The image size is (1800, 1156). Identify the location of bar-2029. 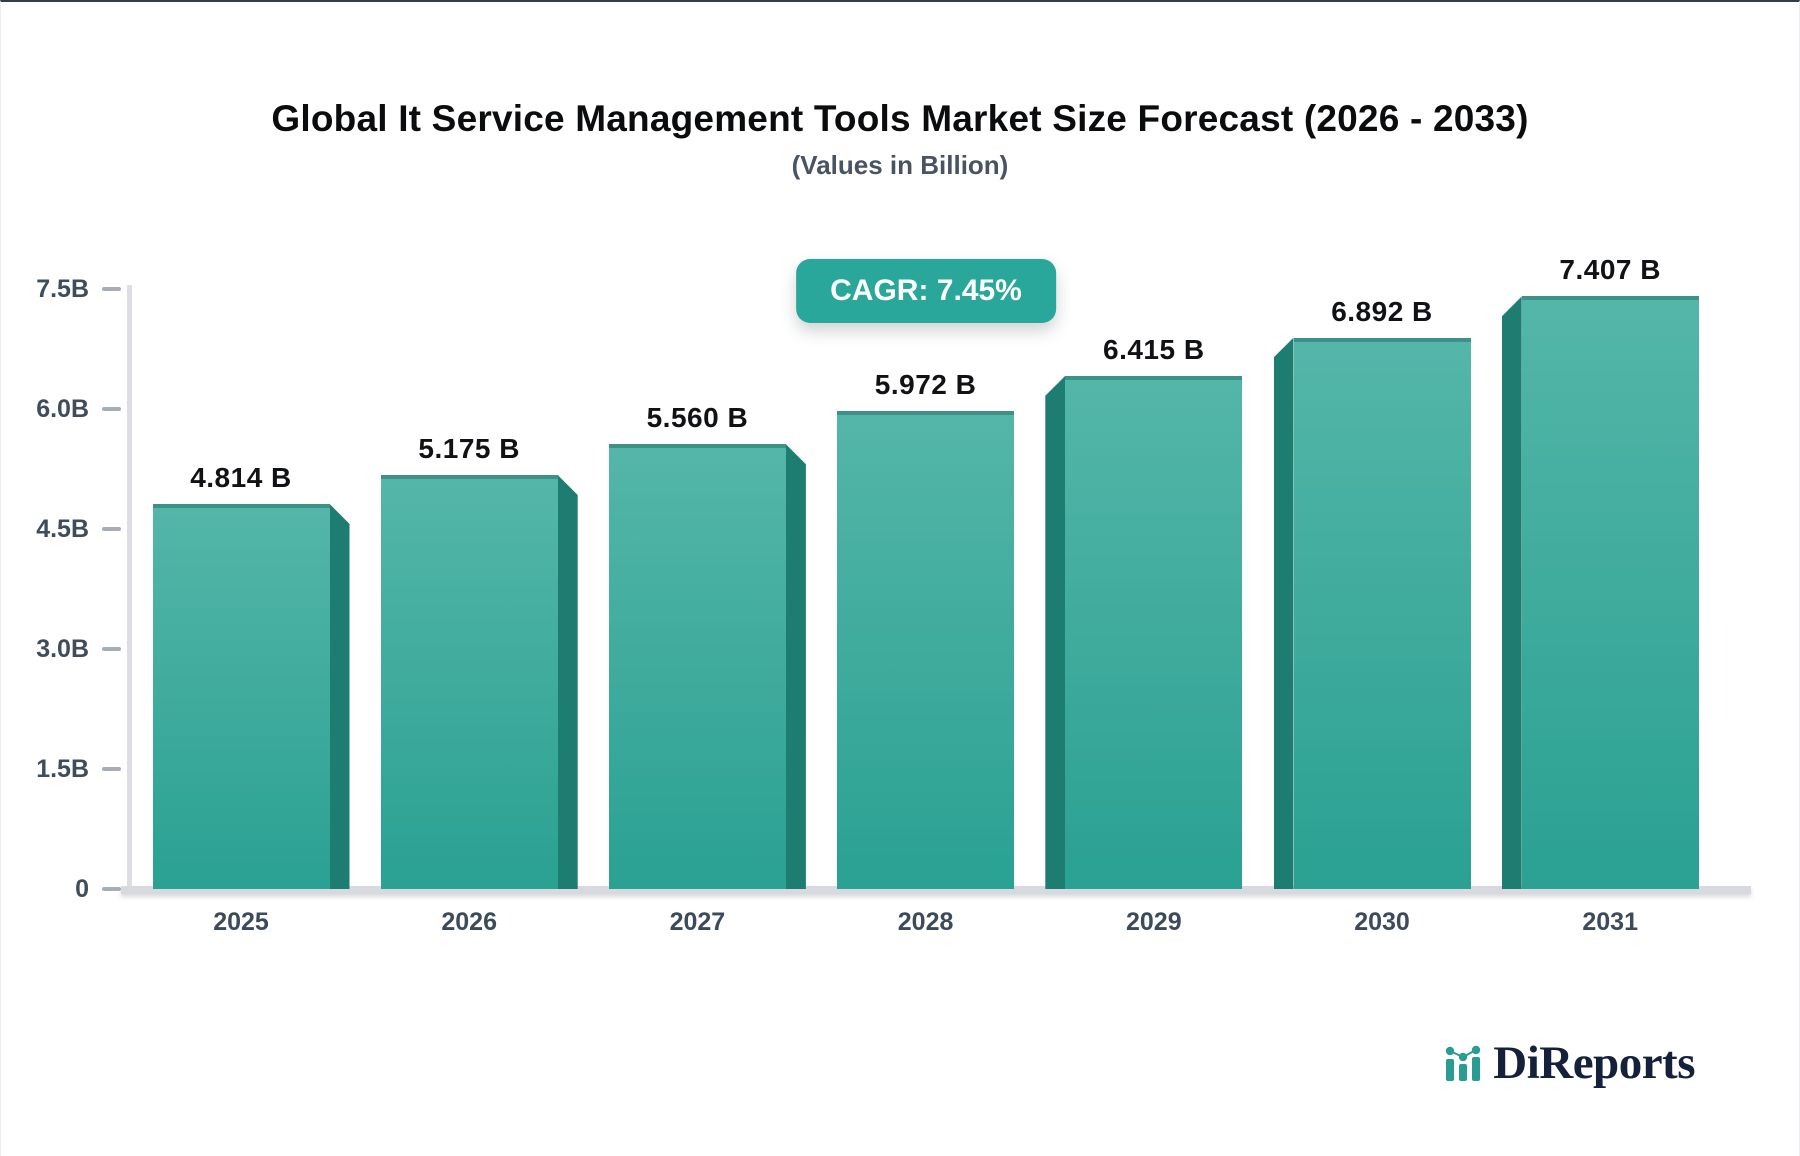
(1144, 632).